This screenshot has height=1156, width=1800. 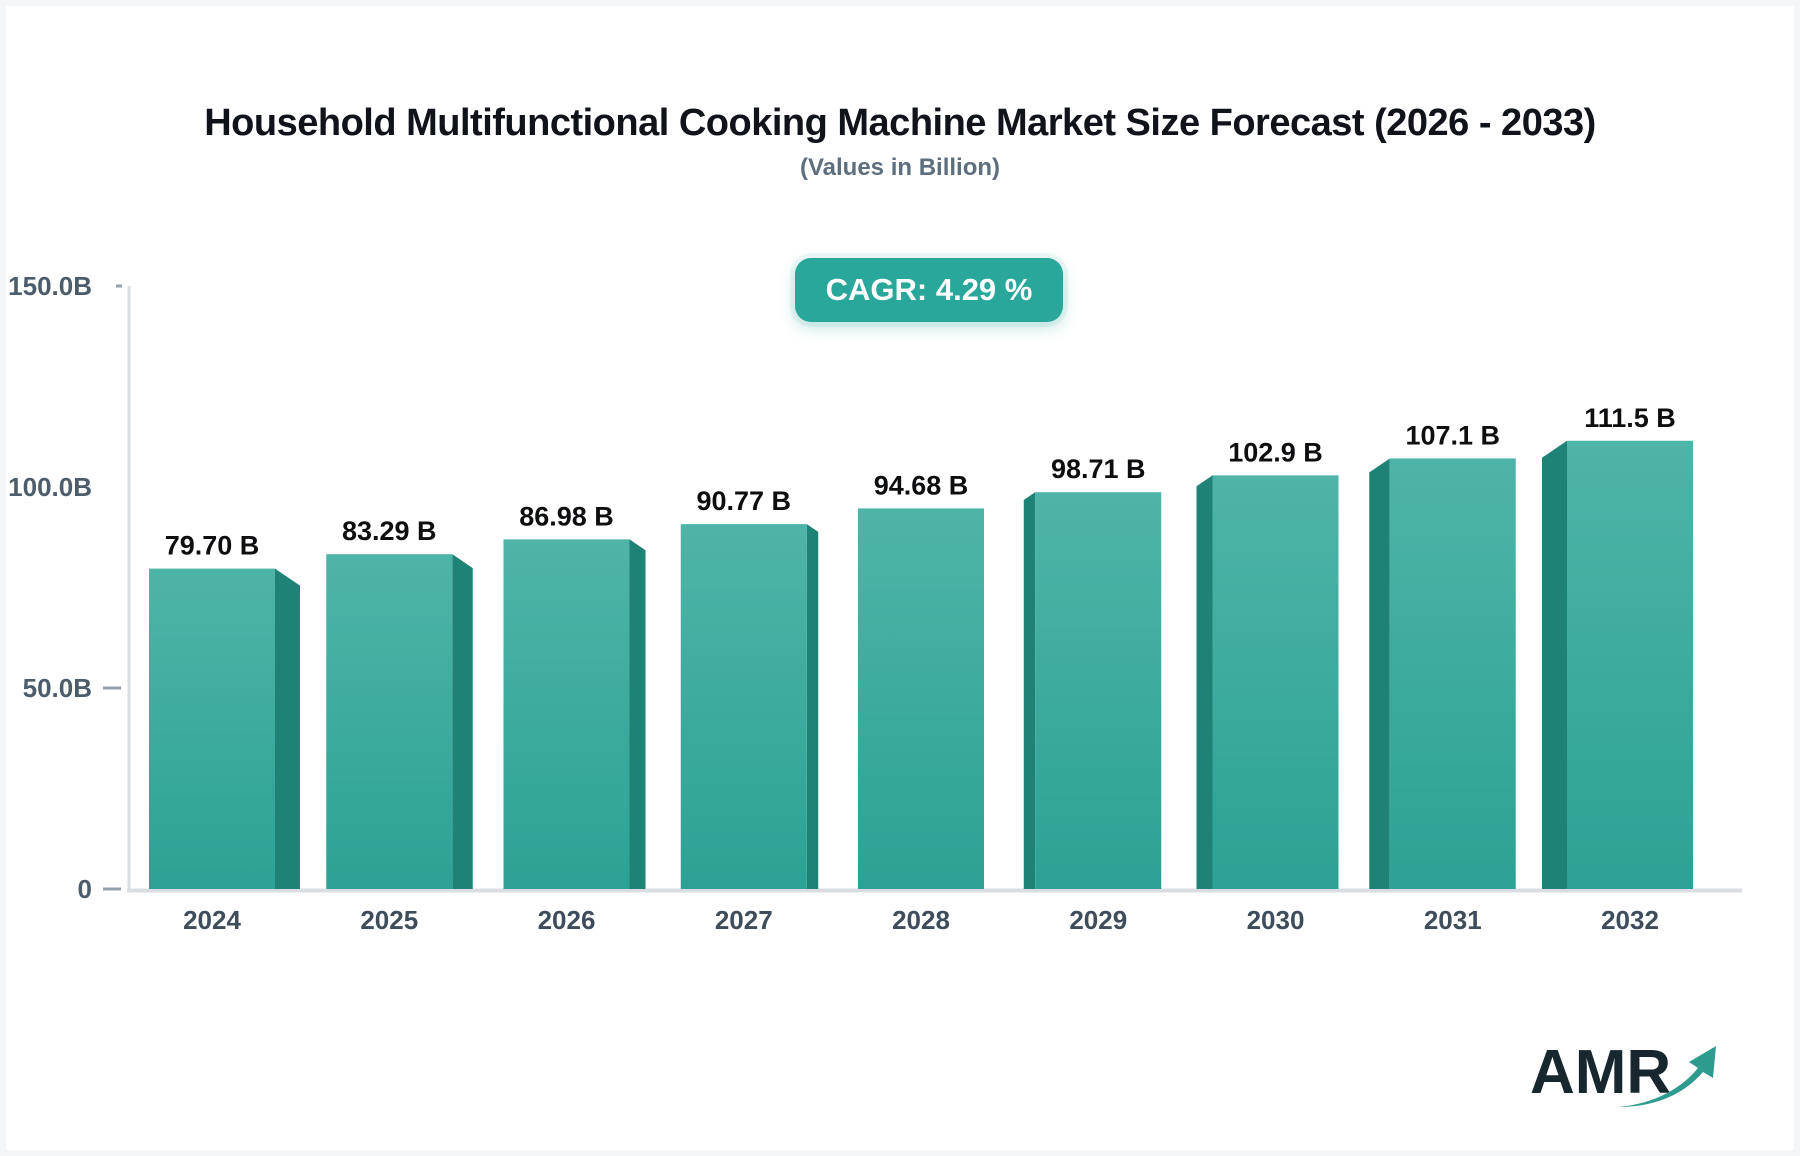 I want to click on bar-2025, so click(x=389, y=721).